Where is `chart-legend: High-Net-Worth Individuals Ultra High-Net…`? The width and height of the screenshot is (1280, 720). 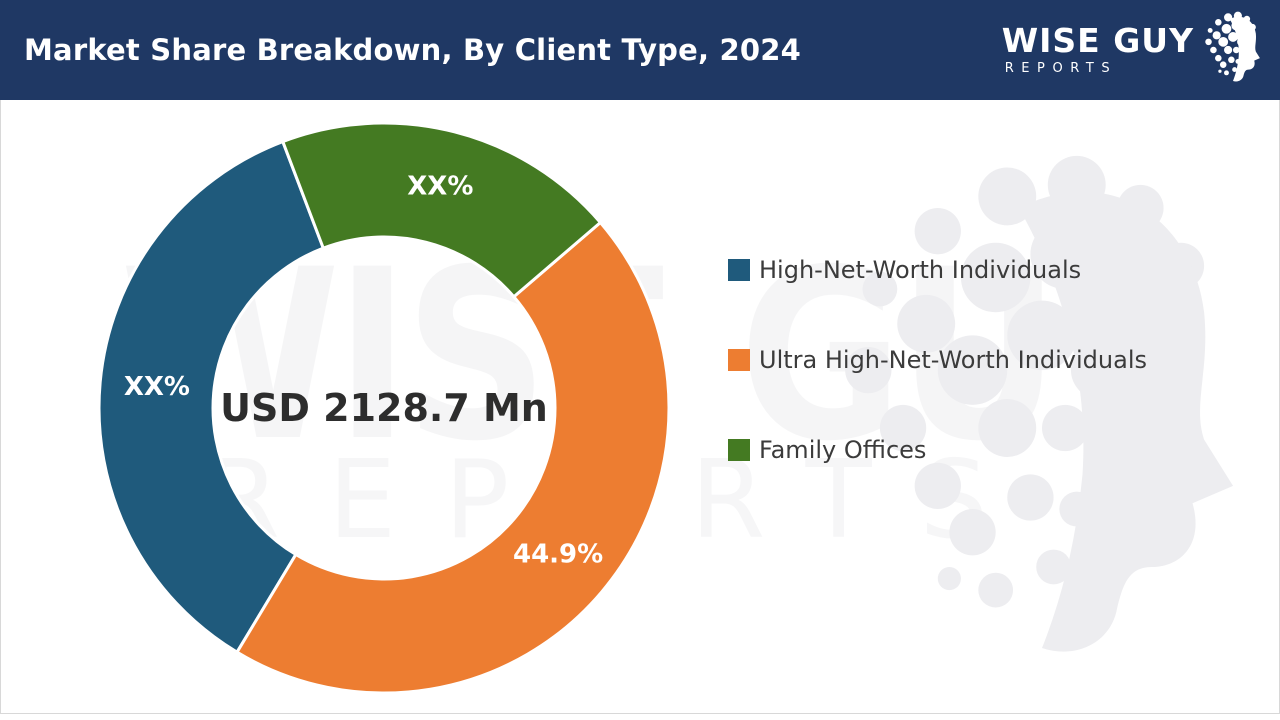
chart-legend: High-Net-Worth Individuals Ultra High-Net… is located at coordinates (937, 381).